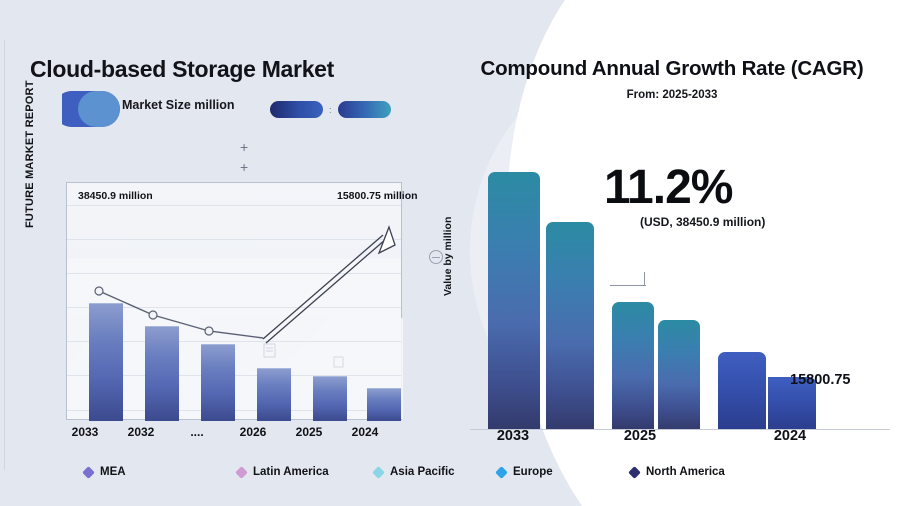 The height and width of the screenshot is (506, 900). I want to click on bar-2025-primary, so click(633, 366).